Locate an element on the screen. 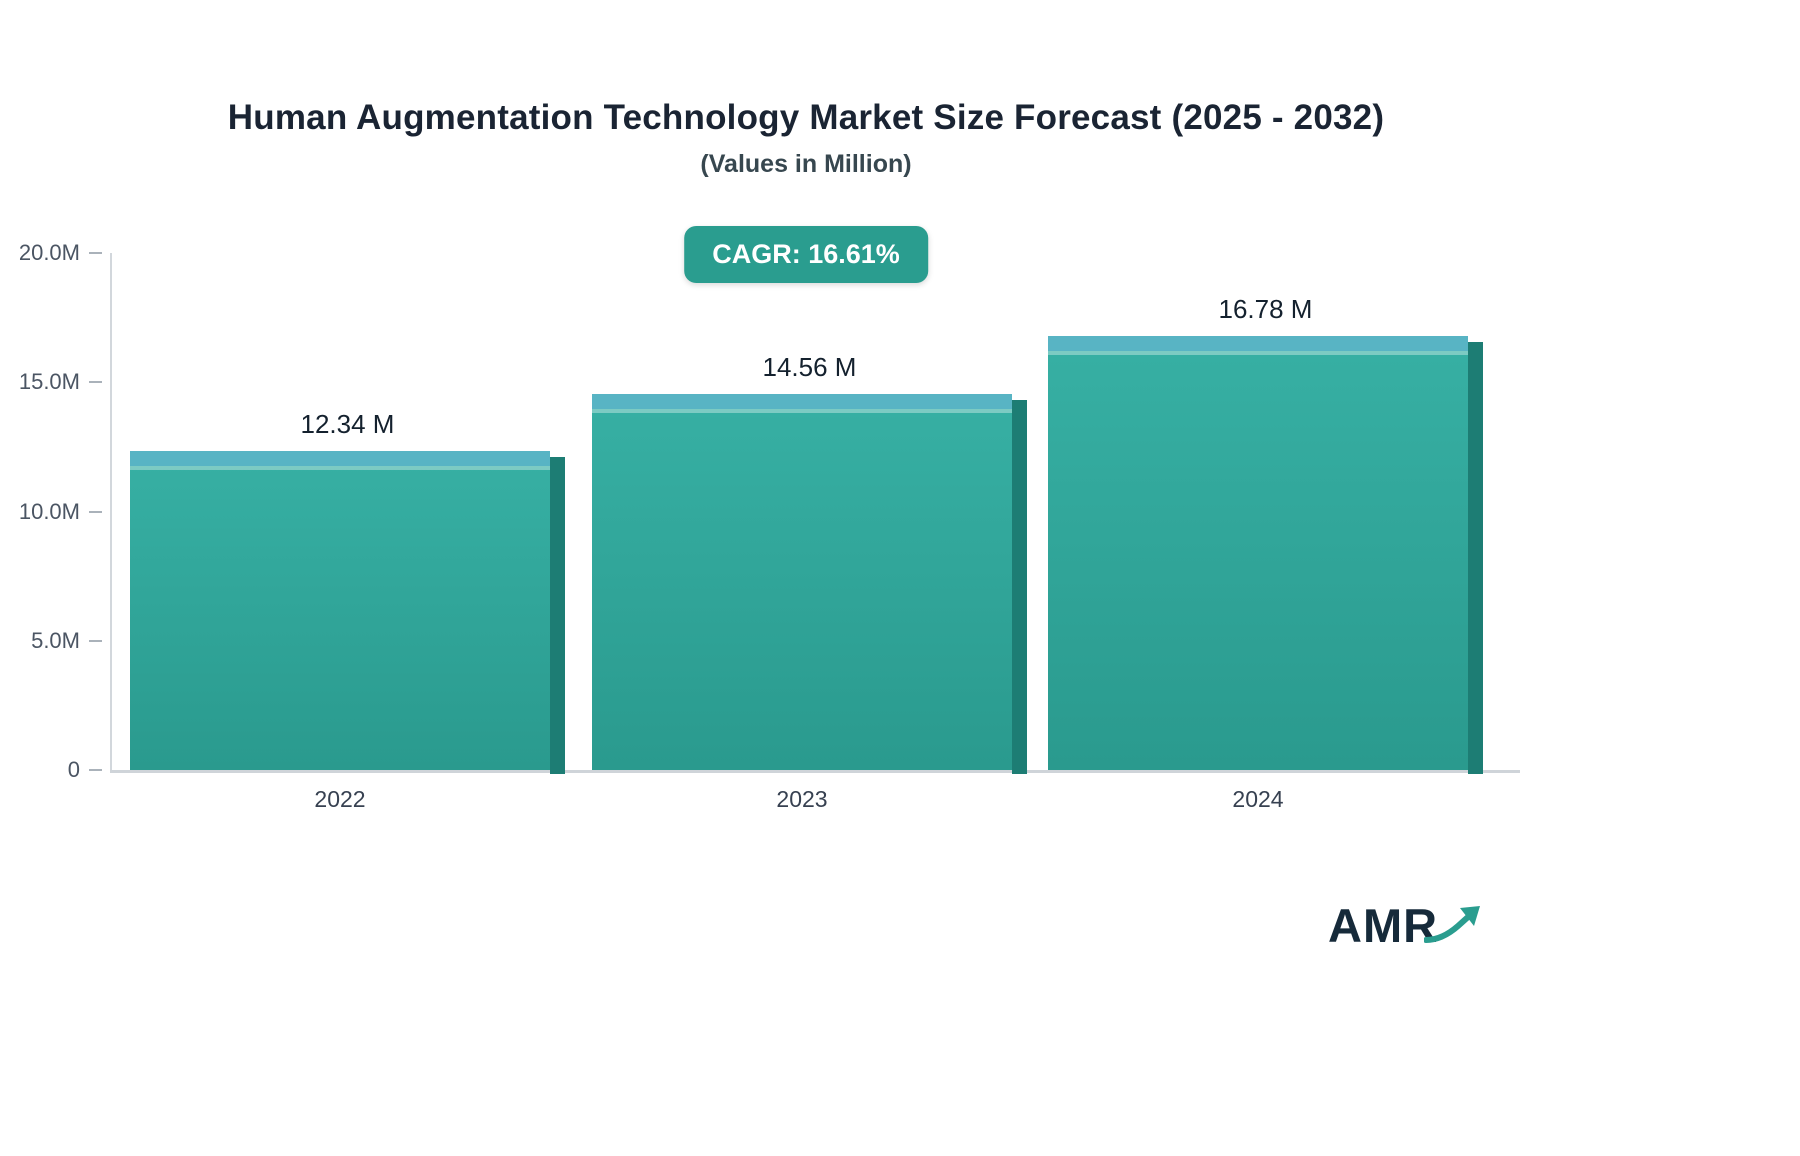  y-tick-label: 0 is located at coordinates (73, 769).